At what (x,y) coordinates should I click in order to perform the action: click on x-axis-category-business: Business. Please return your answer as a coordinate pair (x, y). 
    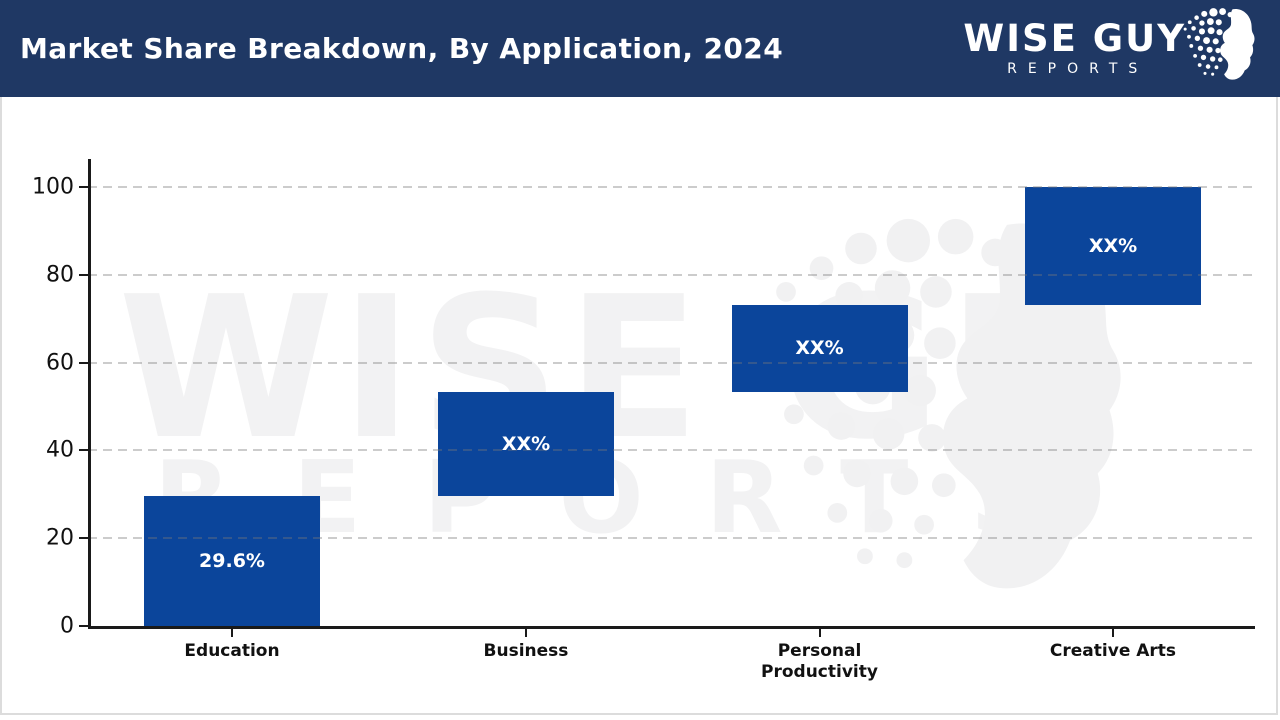
    Looking at the image, I should click on (526, 651).